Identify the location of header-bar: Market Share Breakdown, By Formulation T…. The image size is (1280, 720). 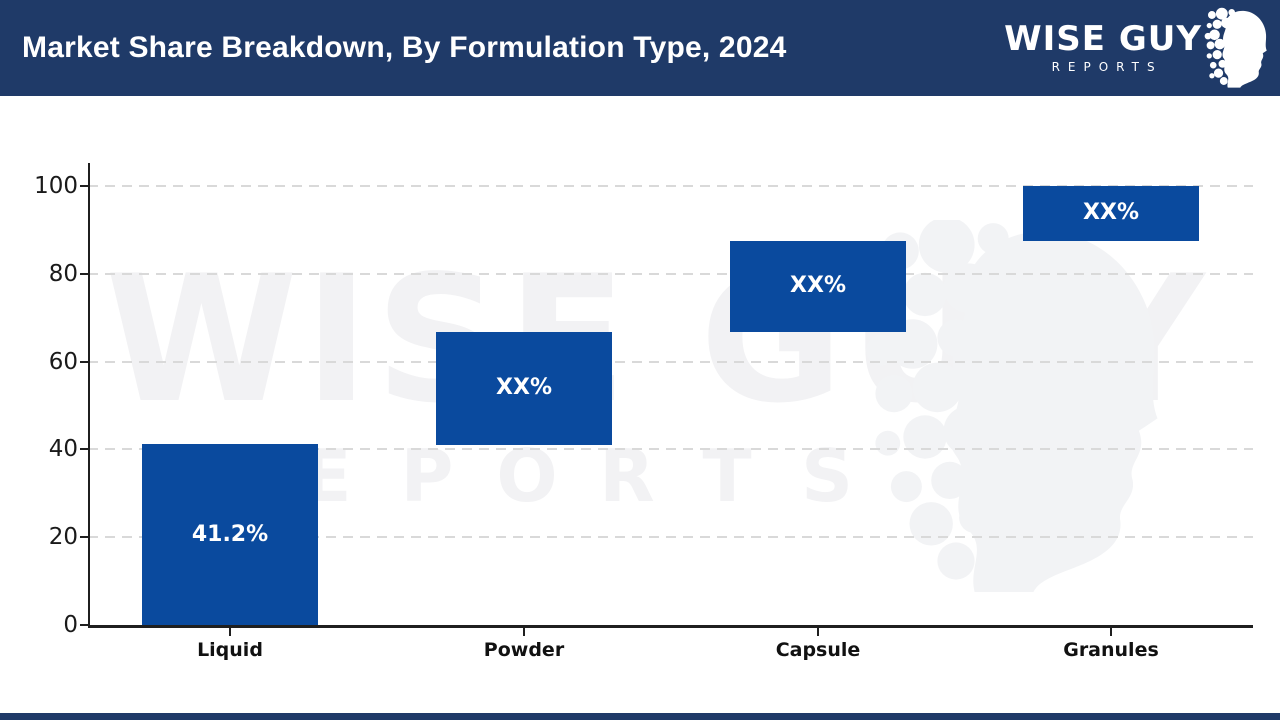
(640, 48).